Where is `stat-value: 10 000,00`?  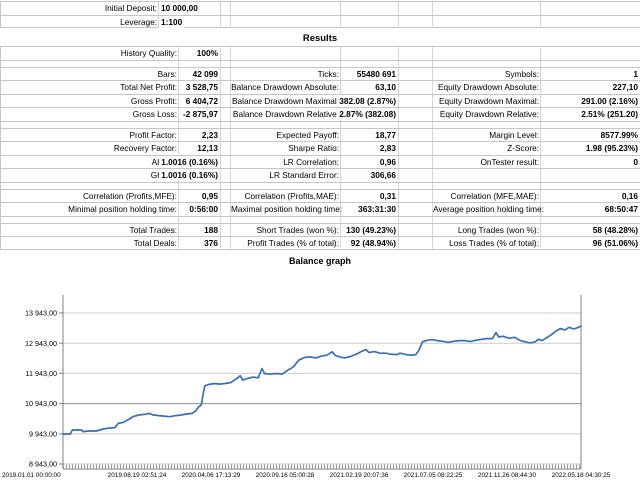
stat-value: 10 000,00 is located at coordinates (190, 8).